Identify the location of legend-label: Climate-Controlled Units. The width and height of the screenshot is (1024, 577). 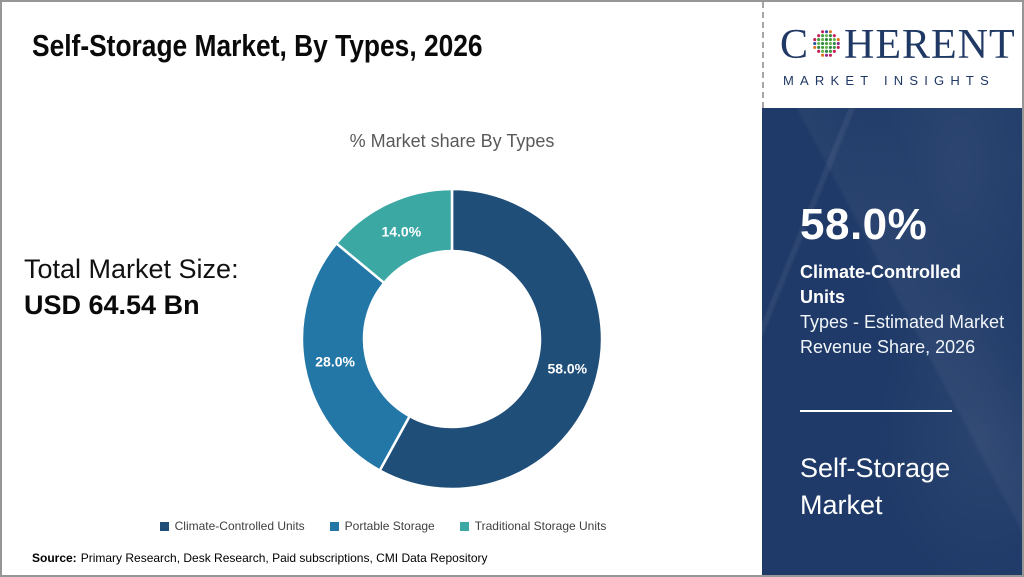
(239, 526).